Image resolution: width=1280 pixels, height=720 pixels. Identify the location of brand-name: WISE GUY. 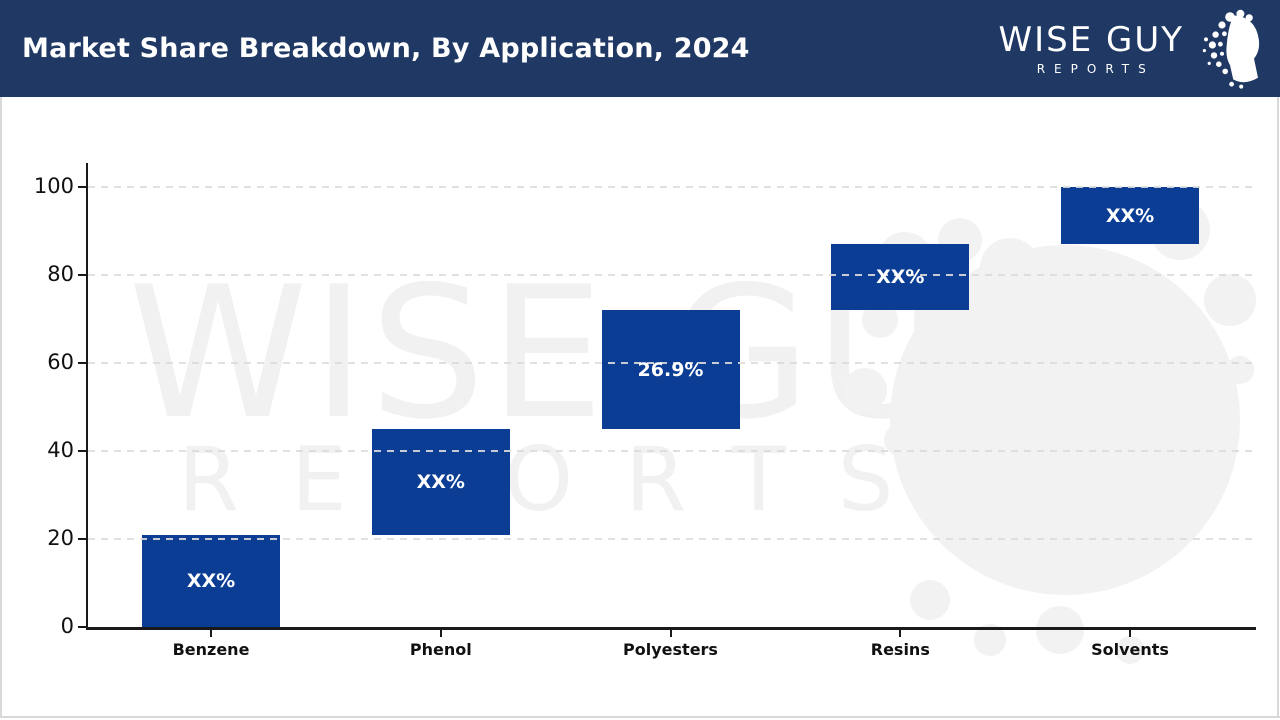
(1091, 39).